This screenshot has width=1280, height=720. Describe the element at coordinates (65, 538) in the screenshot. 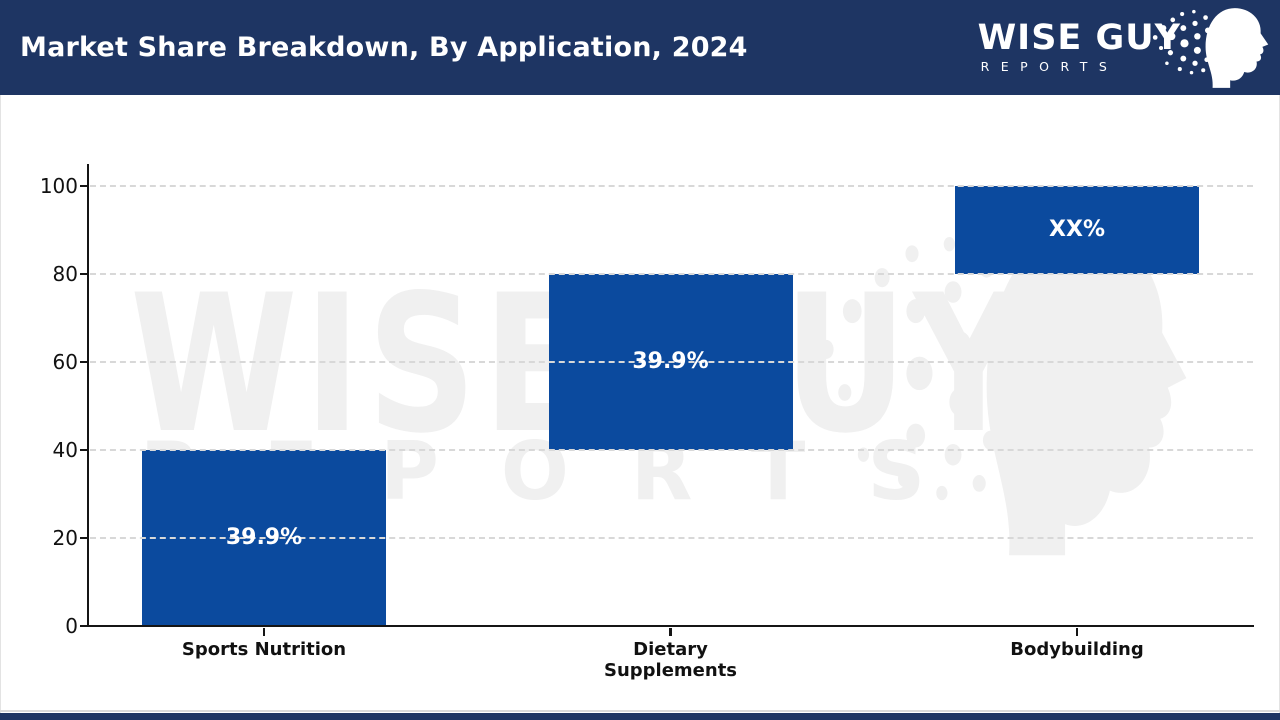

I see `y-tick-label: 20` at that location.